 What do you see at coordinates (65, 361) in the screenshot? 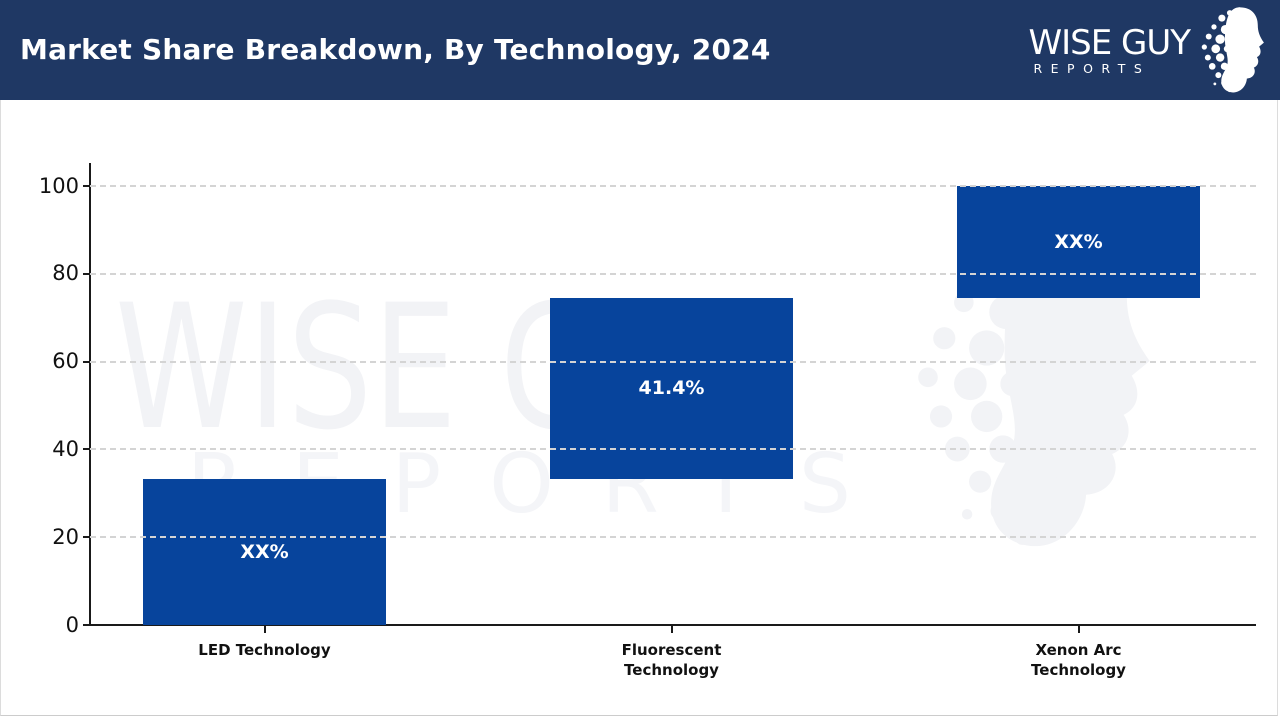
I see `ytick-label-60: 60` at bounding box center [65, 361].